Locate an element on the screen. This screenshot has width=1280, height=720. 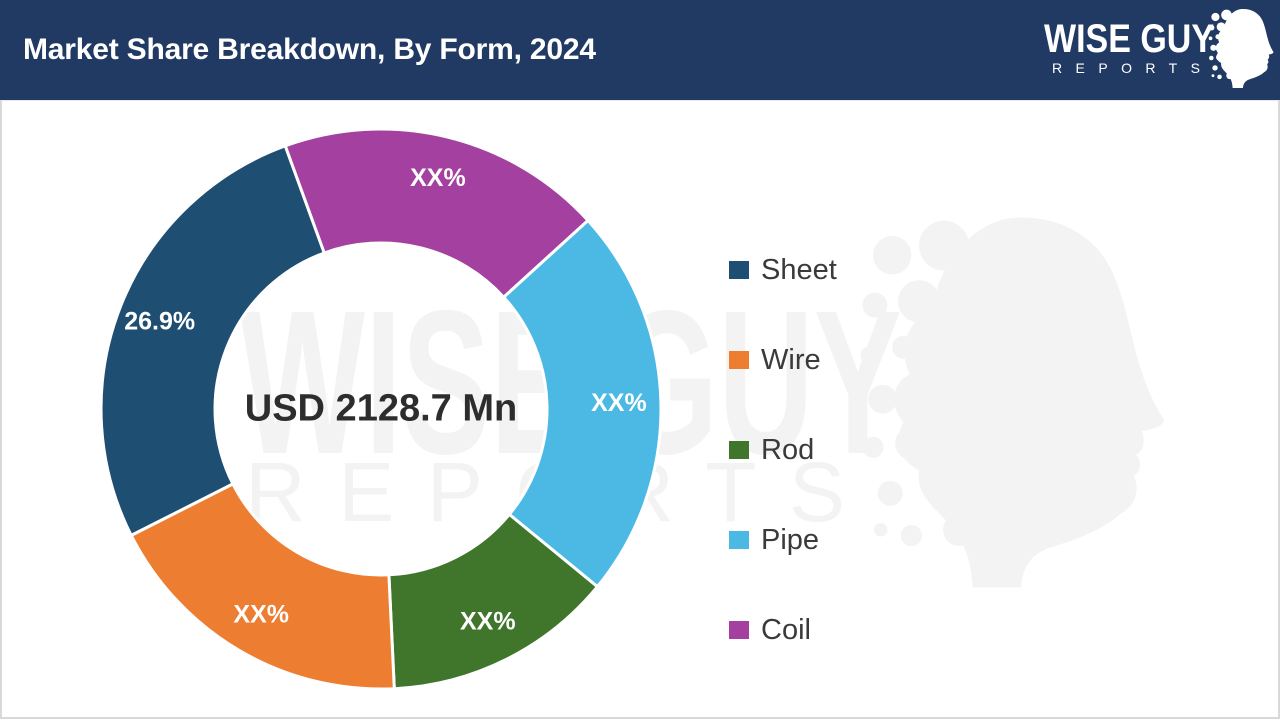
segment-label-coil: XX% is located at coordinates (438, 178).